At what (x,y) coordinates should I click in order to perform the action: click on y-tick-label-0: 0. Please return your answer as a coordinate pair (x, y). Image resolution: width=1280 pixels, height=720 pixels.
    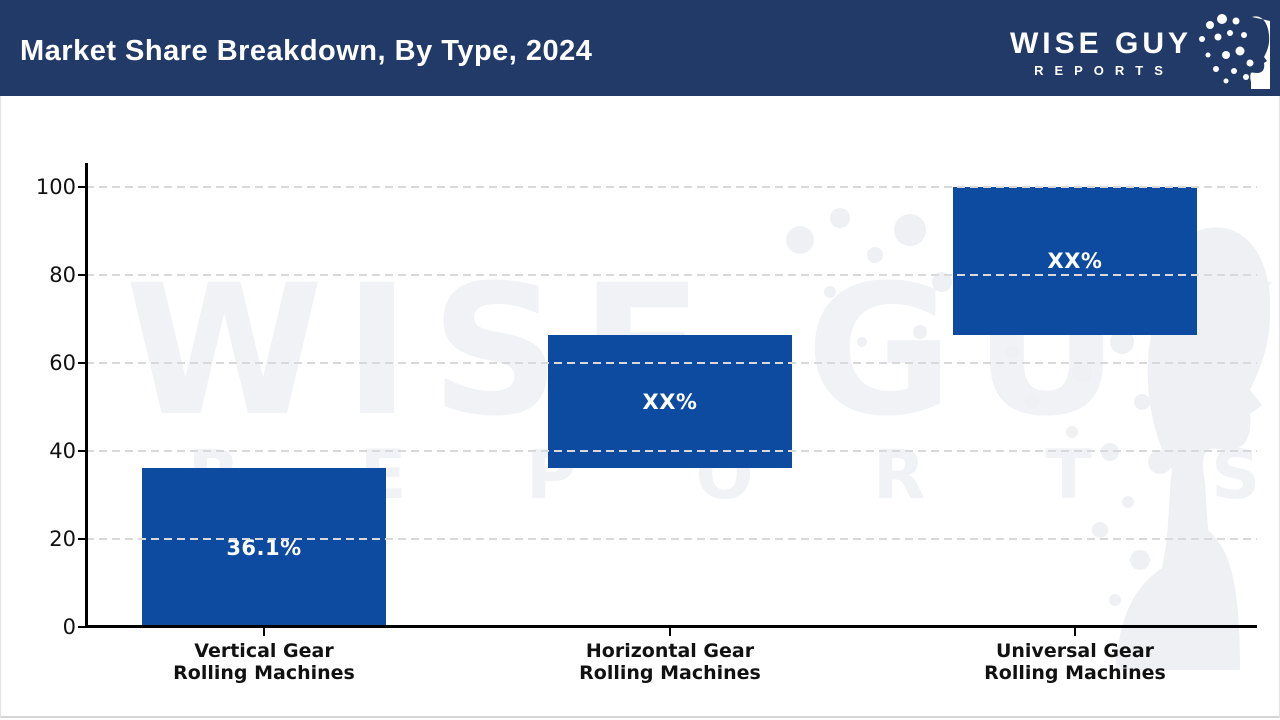
    Looking at the image, I should click on (69, 627).